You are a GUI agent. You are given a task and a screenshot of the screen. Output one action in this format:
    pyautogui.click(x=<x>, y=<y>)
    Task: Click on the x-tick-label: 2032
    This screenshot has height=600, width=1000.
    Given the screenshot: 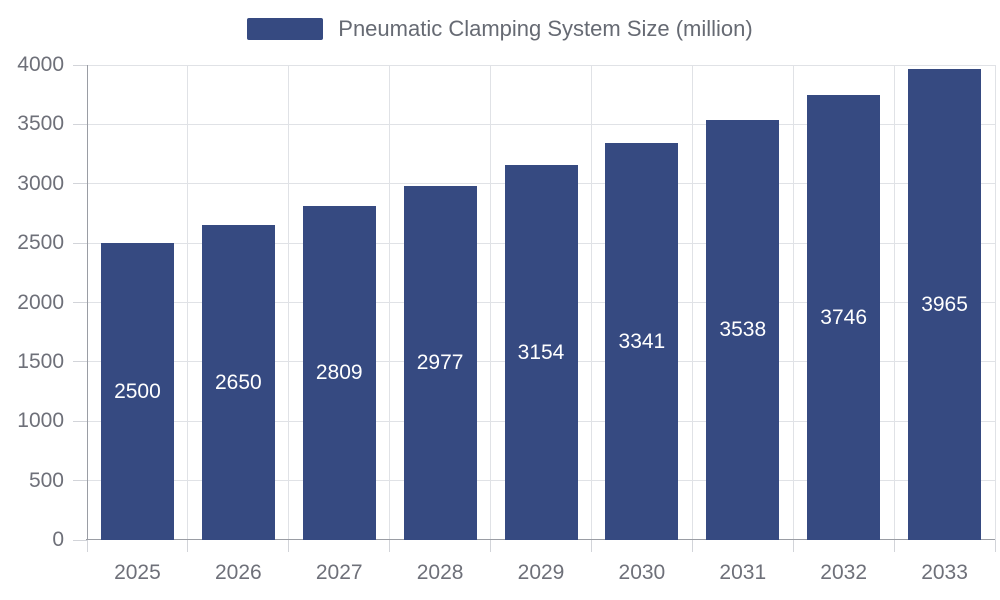 What is the action you would take?
    pyautogui.click(x=844, y=572)
    